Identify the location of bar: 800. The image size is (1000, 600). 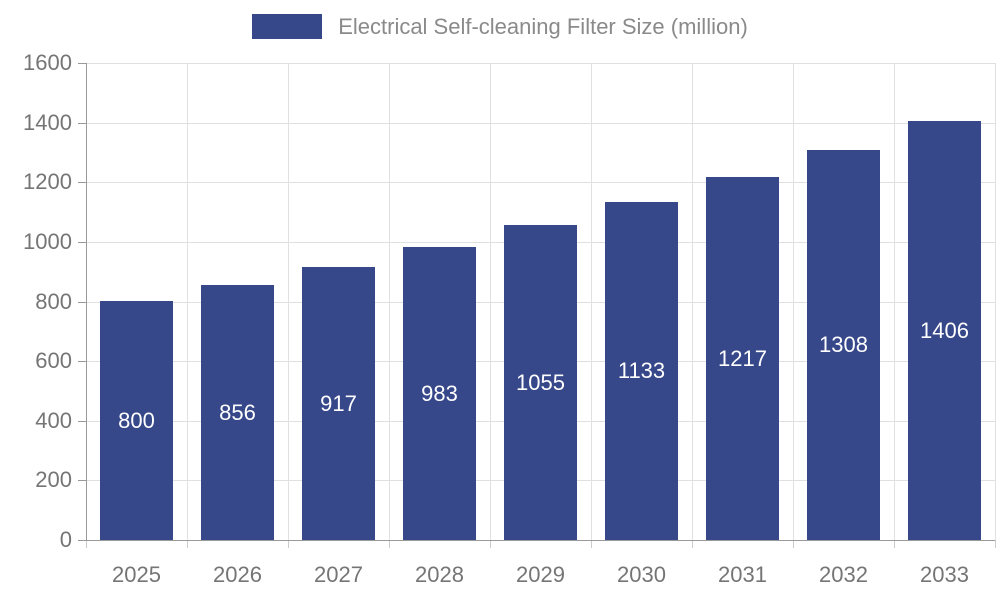
(136, 420).